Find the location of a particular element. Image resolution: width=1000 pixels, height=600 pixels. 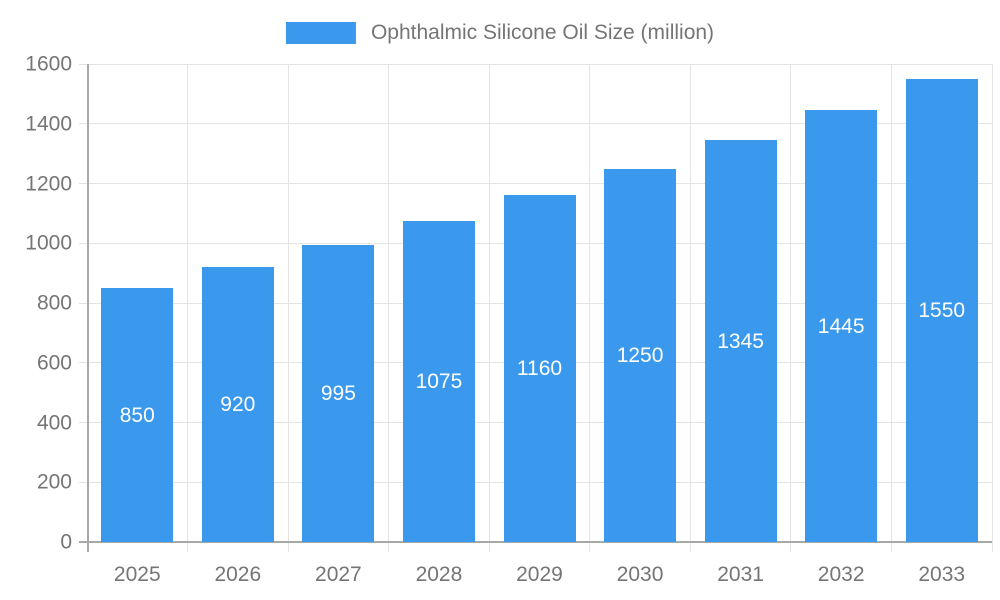

bar-value-label: 1550 is located at coordinates (942, 310).